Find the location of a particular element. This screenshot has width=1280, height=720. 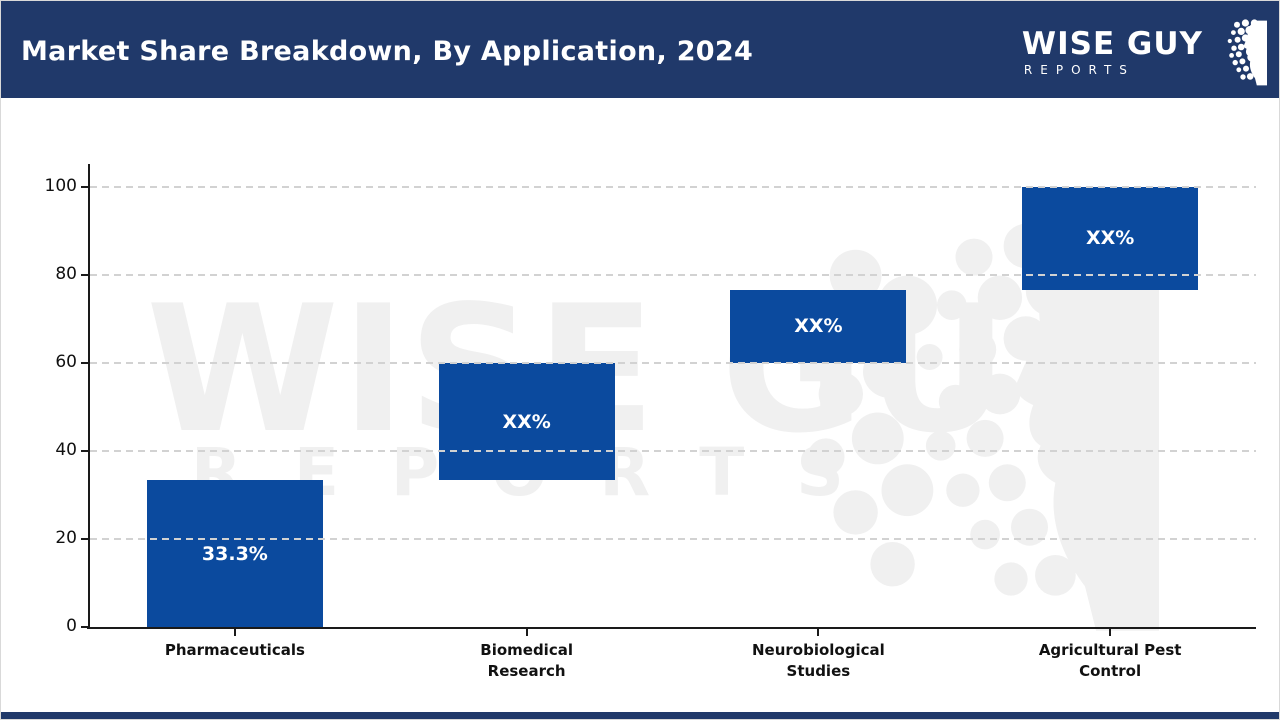

bar-value-label: 33.3% is located at coordinates (234, 553).